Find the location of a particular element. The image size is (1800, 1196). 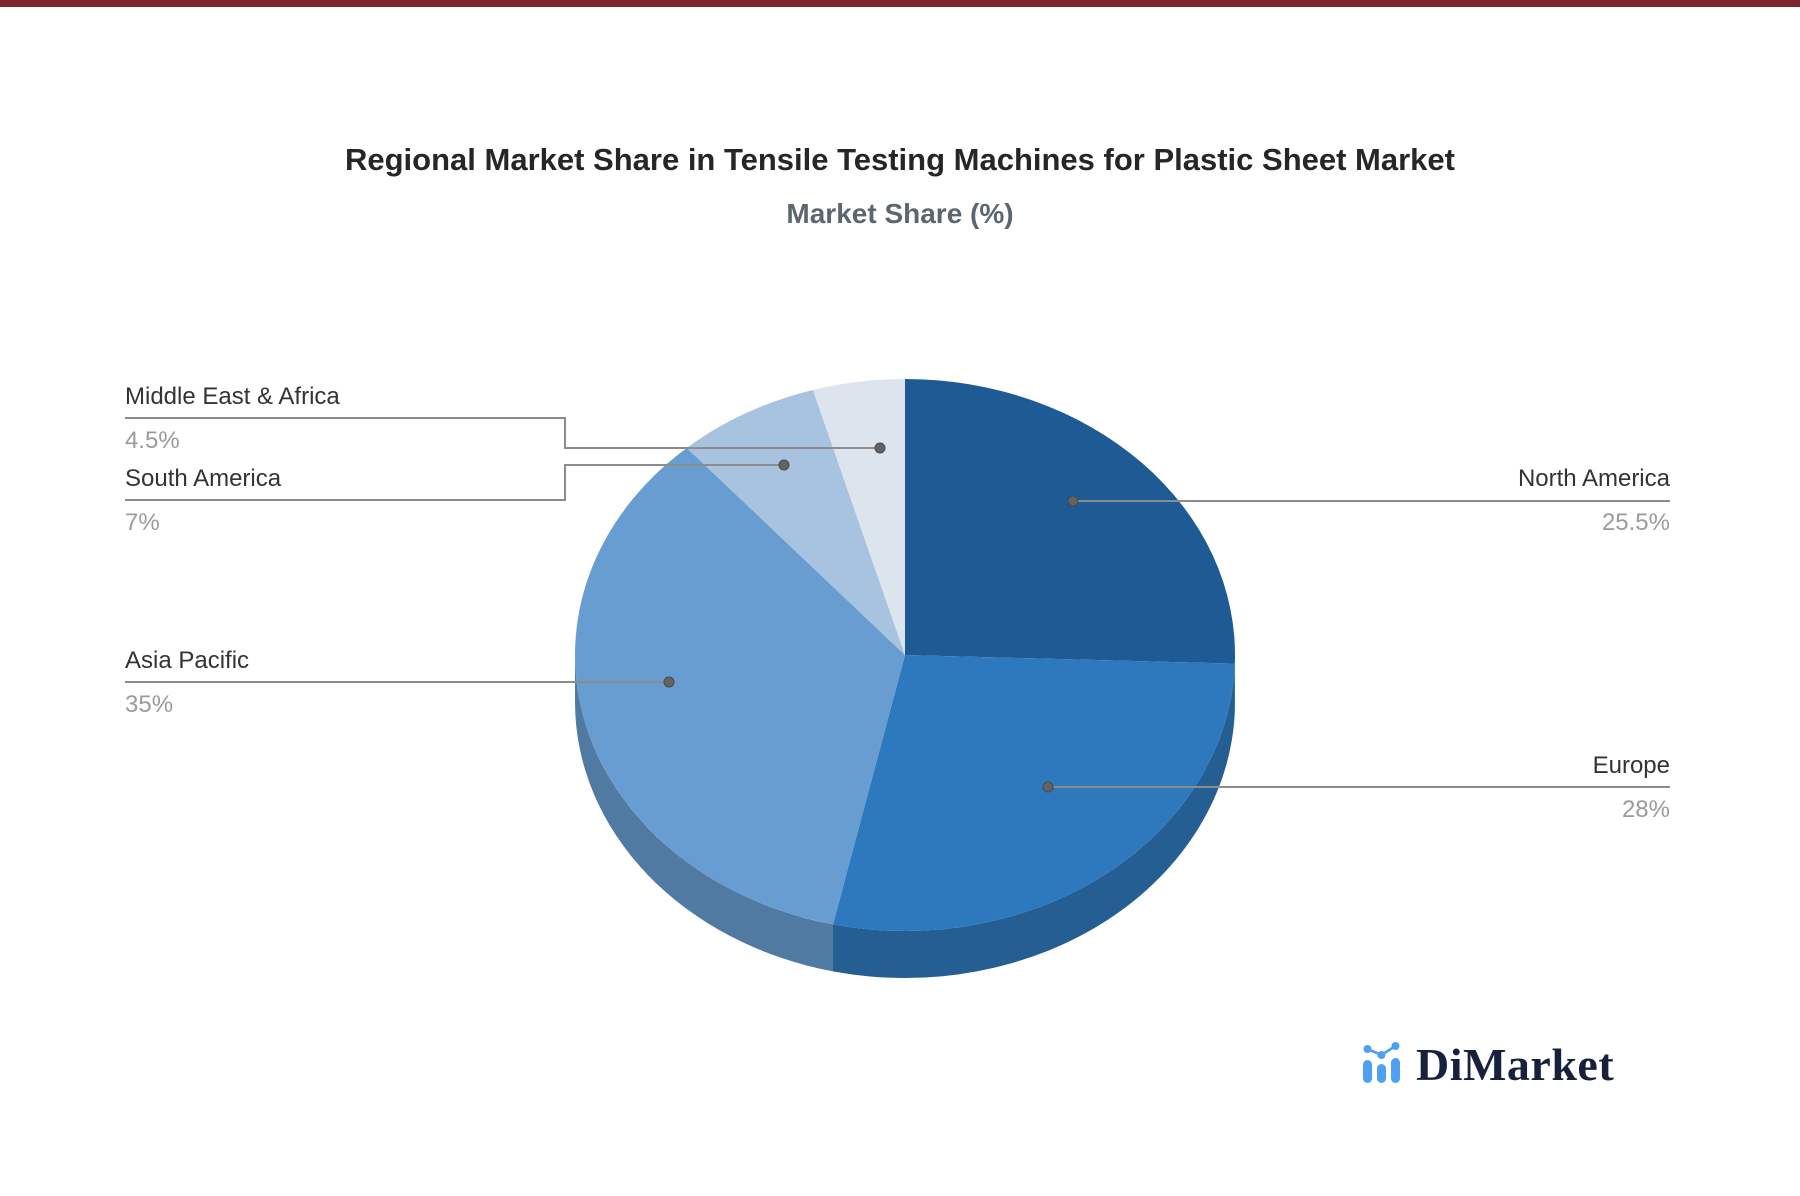

callout-asia-pacific: Asia Pacific 35% is located at coordinates (187, 683).